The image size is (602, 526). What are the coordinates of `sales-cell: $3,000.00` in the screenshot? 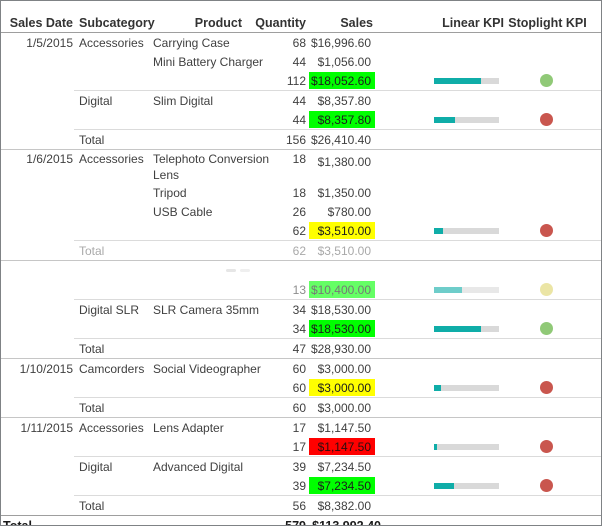 It's located at (341, 407).